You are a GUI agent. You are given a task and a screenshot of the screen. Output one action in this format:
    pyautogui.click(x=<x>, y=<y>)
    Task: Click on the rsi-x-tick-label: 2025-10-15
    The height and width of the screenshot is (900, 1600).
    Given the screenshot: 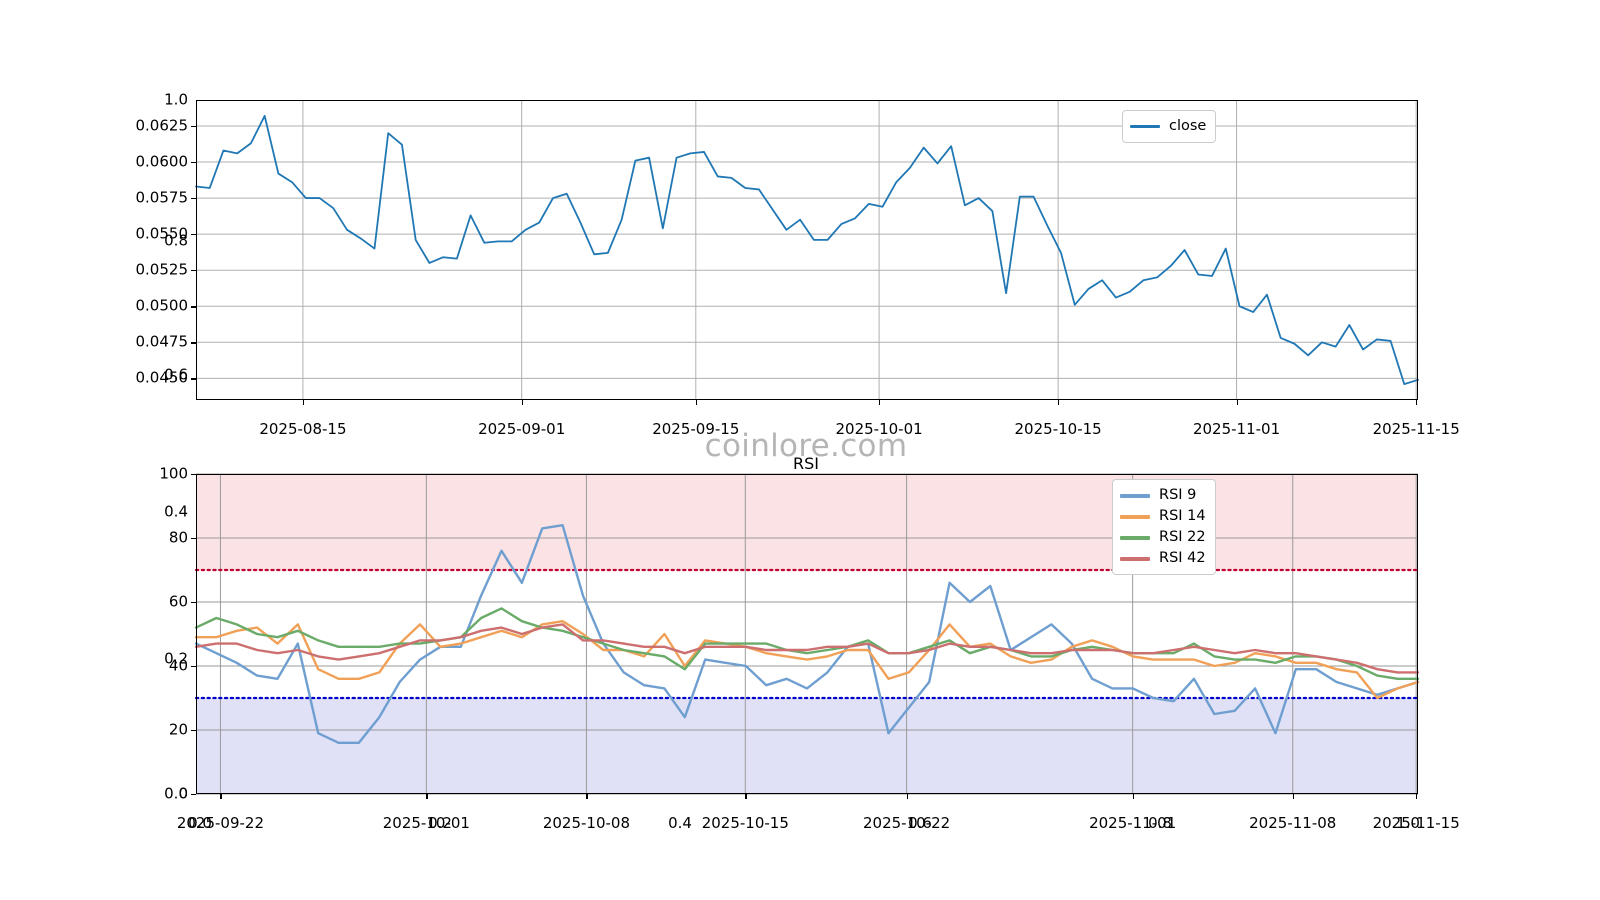 What is the action you would take?
    pyautogui.click(x=745, y=823)
    